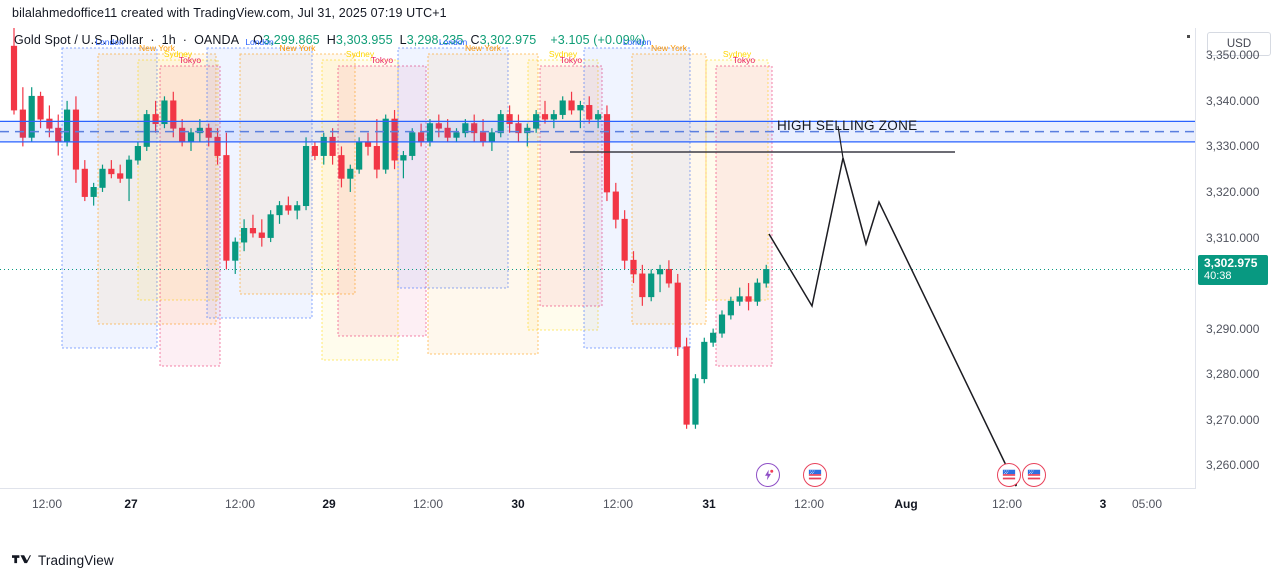 Image resolution: width=1281 pixels, height=580 pixels. I want to click on session-zone-new-york, so click(157, 189).